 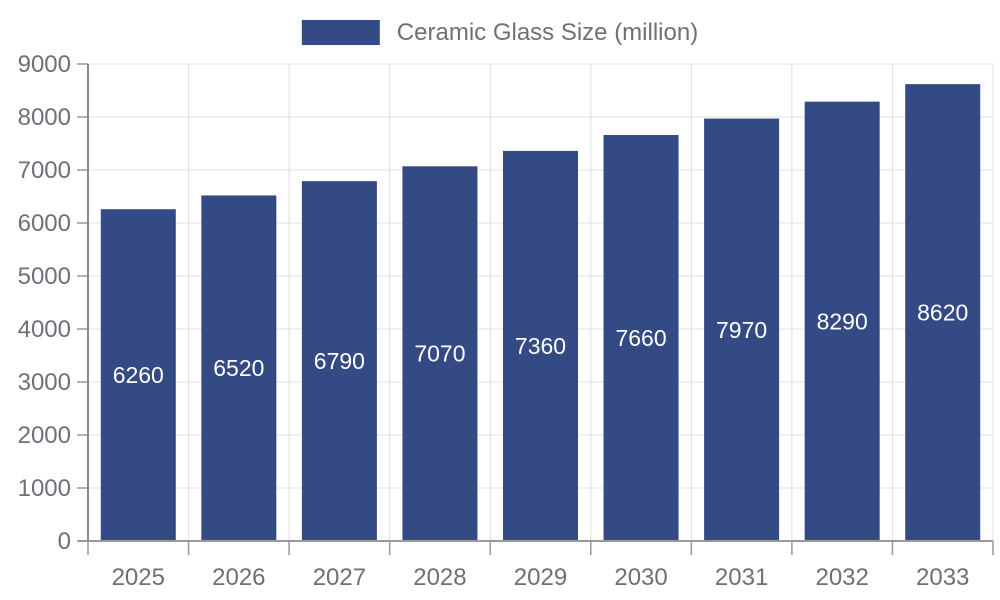 I want to click on y-tick-label: 0, so click(x=64, y=541).